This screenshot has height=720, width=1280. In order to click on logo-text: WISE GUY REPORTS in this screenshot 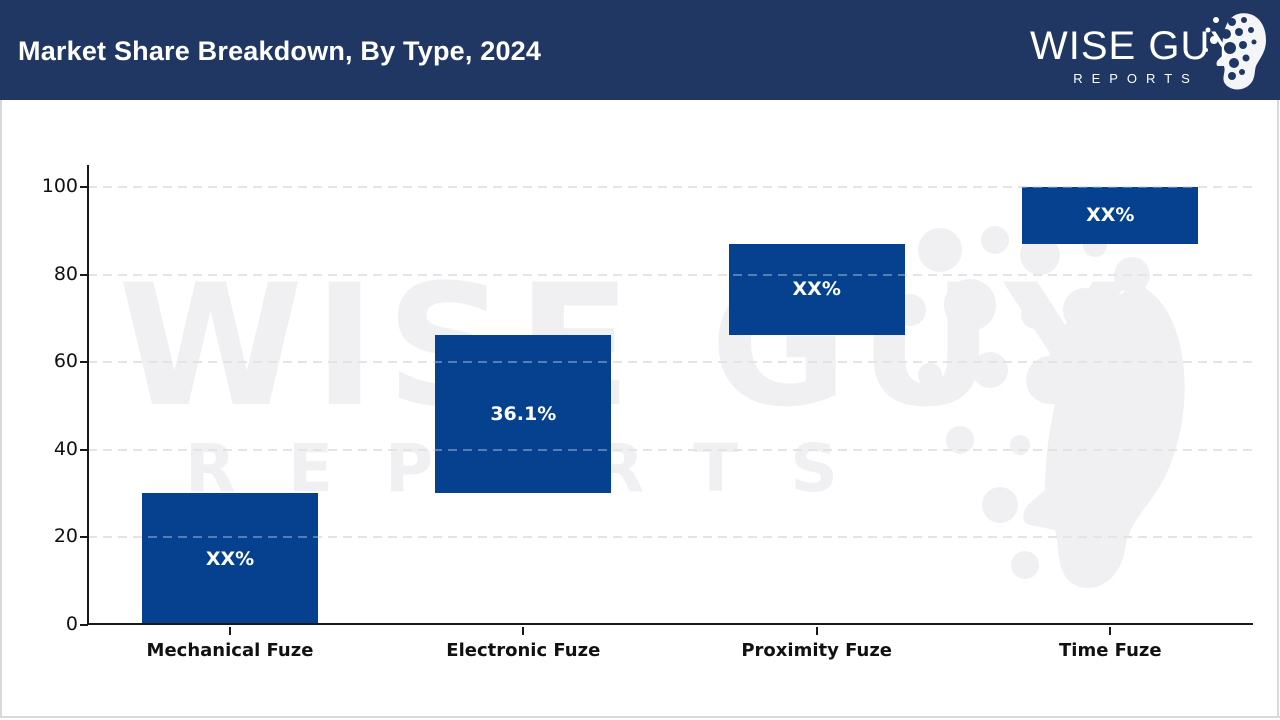, I will do `click(1134, 55)`.